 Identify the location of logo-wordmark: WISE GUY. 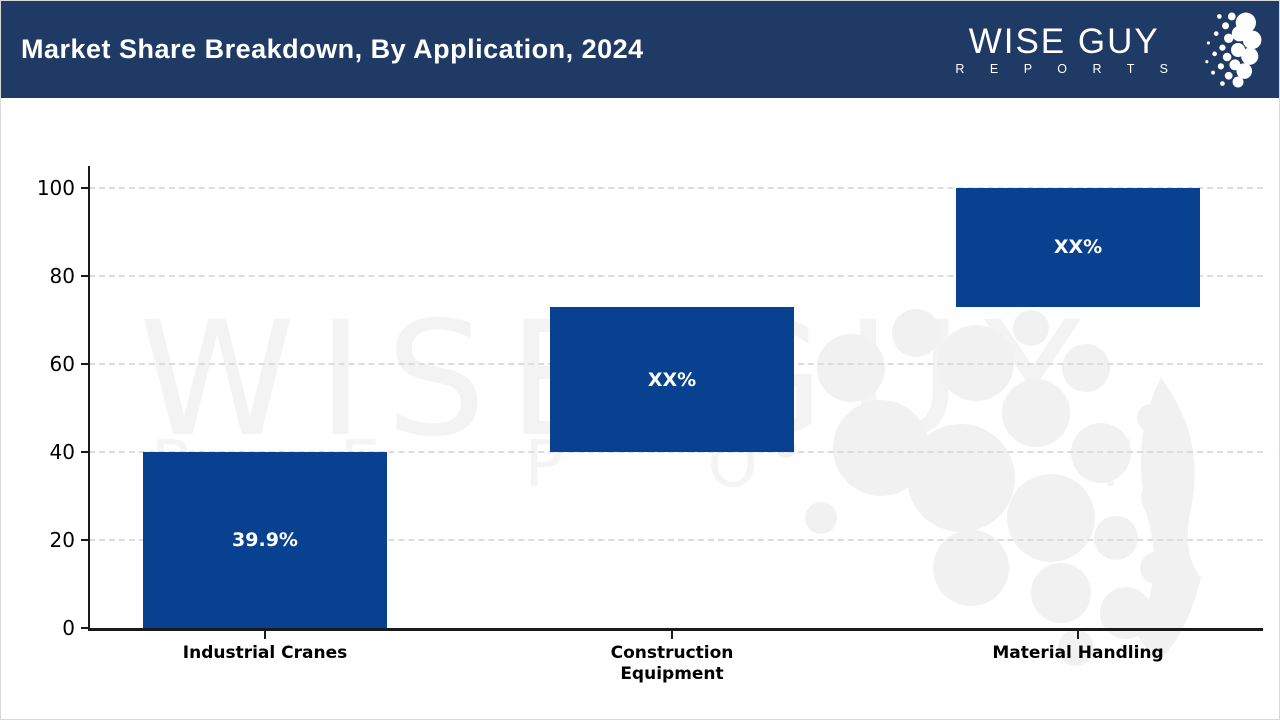
(1064, 41).